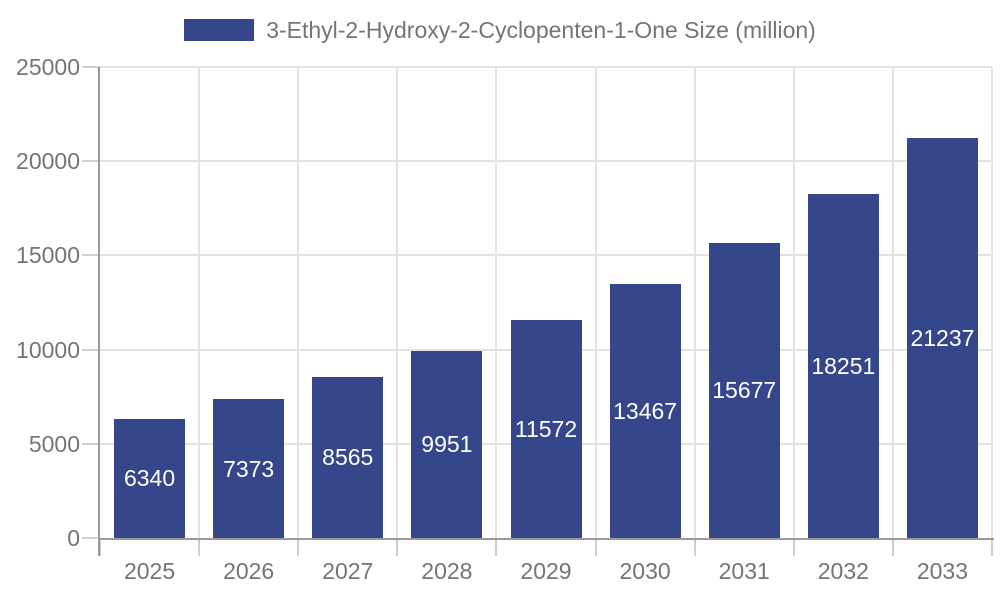 Image resolution: width=1000 pixels, height=600 pixels. What do you see at coordinates (48, 255) in the screenshot?
I see `y-tick-label: 15000` at bounding box center [48, 255].